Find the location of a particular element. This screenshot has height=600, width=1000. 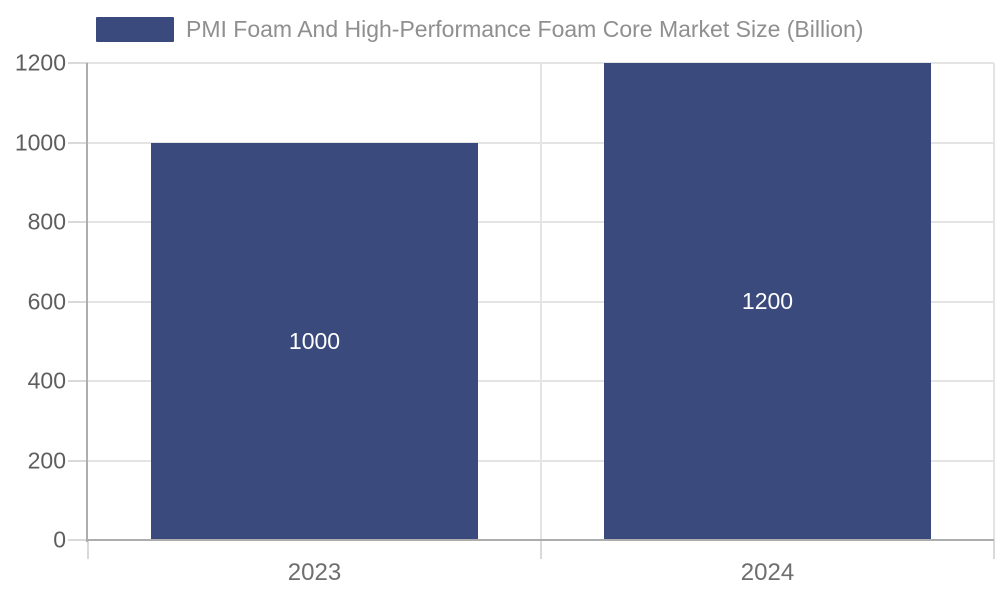

y-tick-label-200: 200 is located at coordinates (46, 460).